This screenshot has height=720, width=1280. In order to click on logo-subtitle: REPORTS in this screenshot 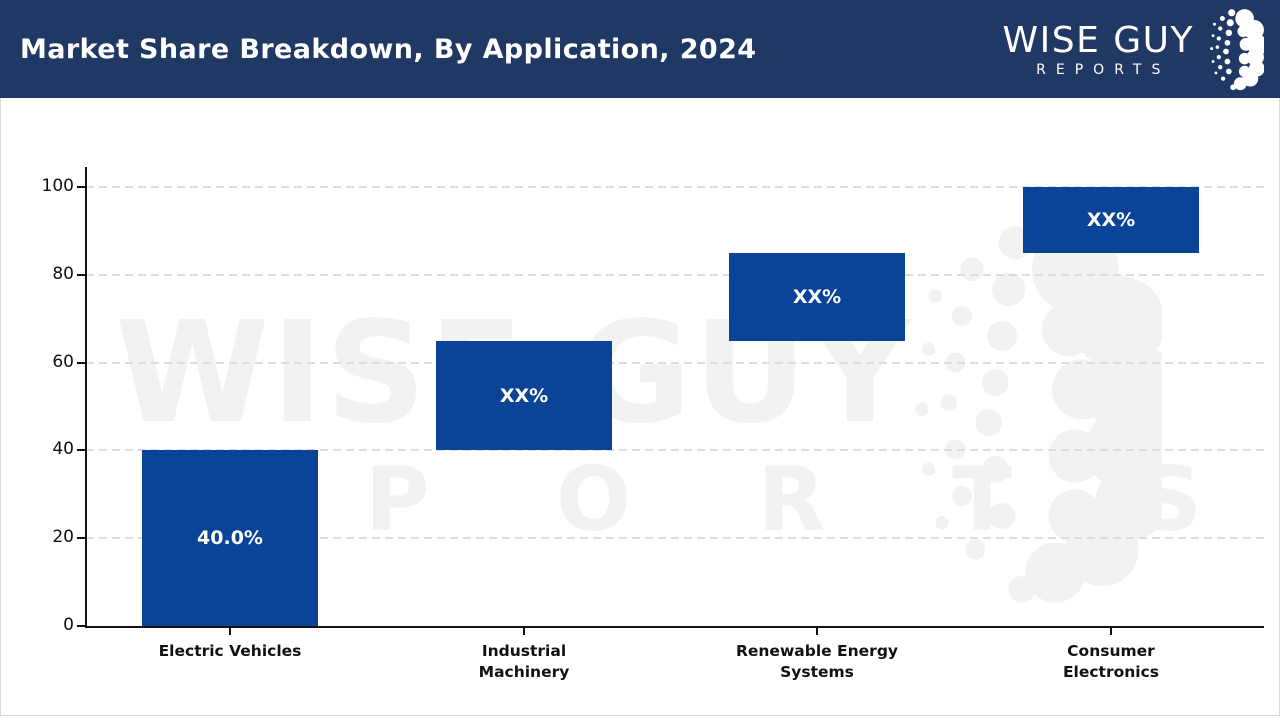, I will do `click(1103, 70)`.